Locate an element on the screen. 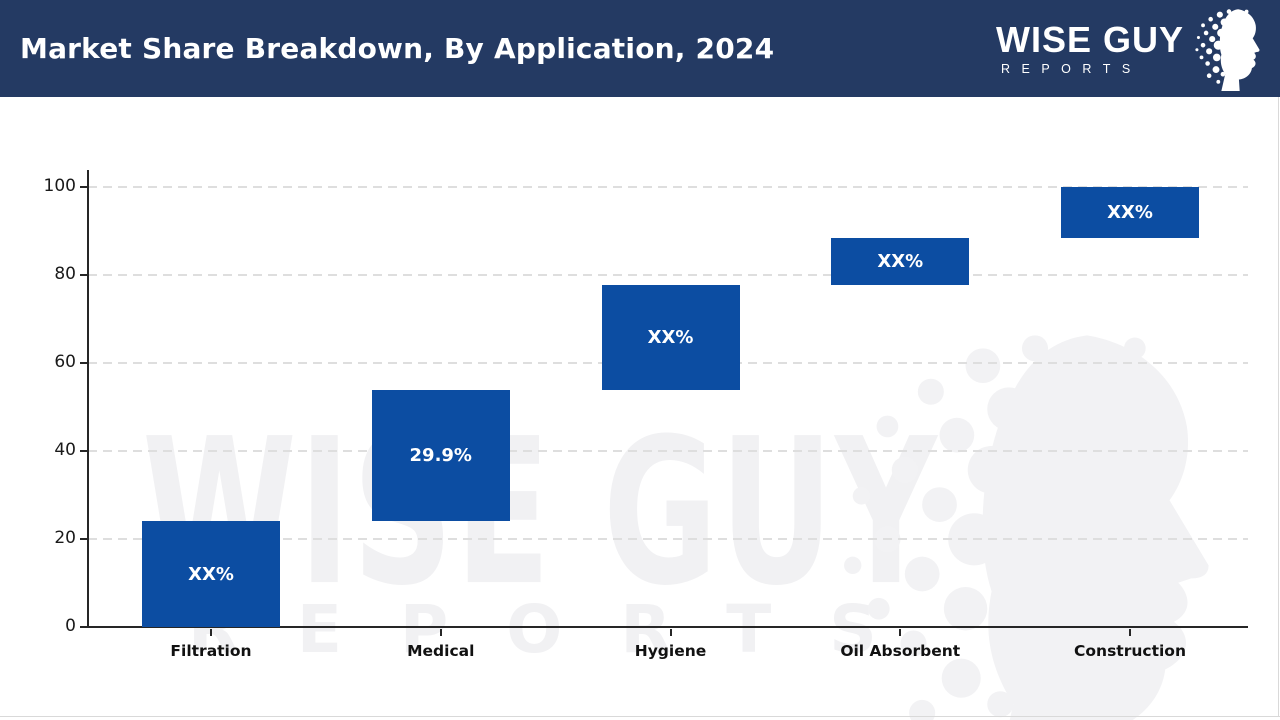  x-tick-label: Hygiene is located at coordinates (670, 651).